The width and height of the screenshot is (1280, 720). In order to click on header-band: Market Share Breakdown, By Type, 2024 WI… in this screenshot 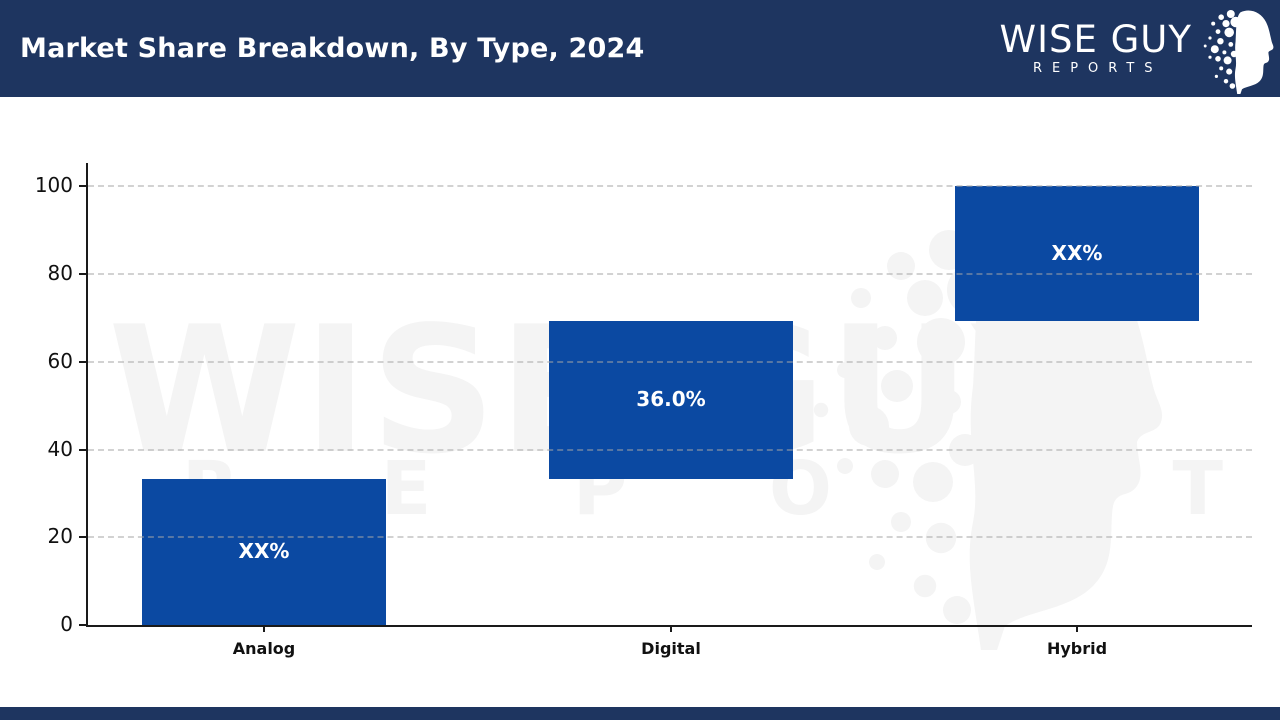, I will do `click(640, 48)`.